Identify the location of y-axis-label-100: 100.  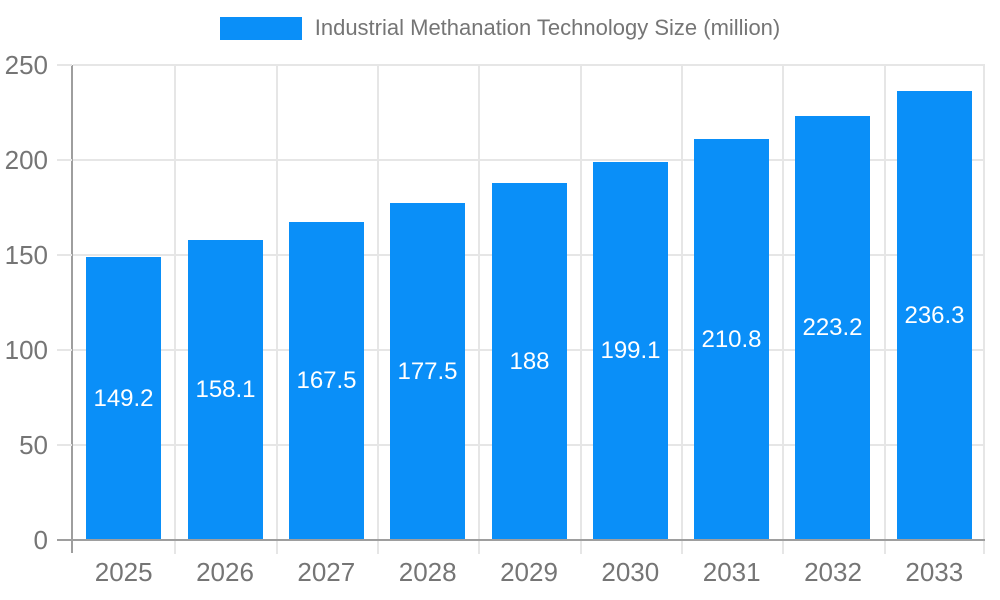
(26, 350).